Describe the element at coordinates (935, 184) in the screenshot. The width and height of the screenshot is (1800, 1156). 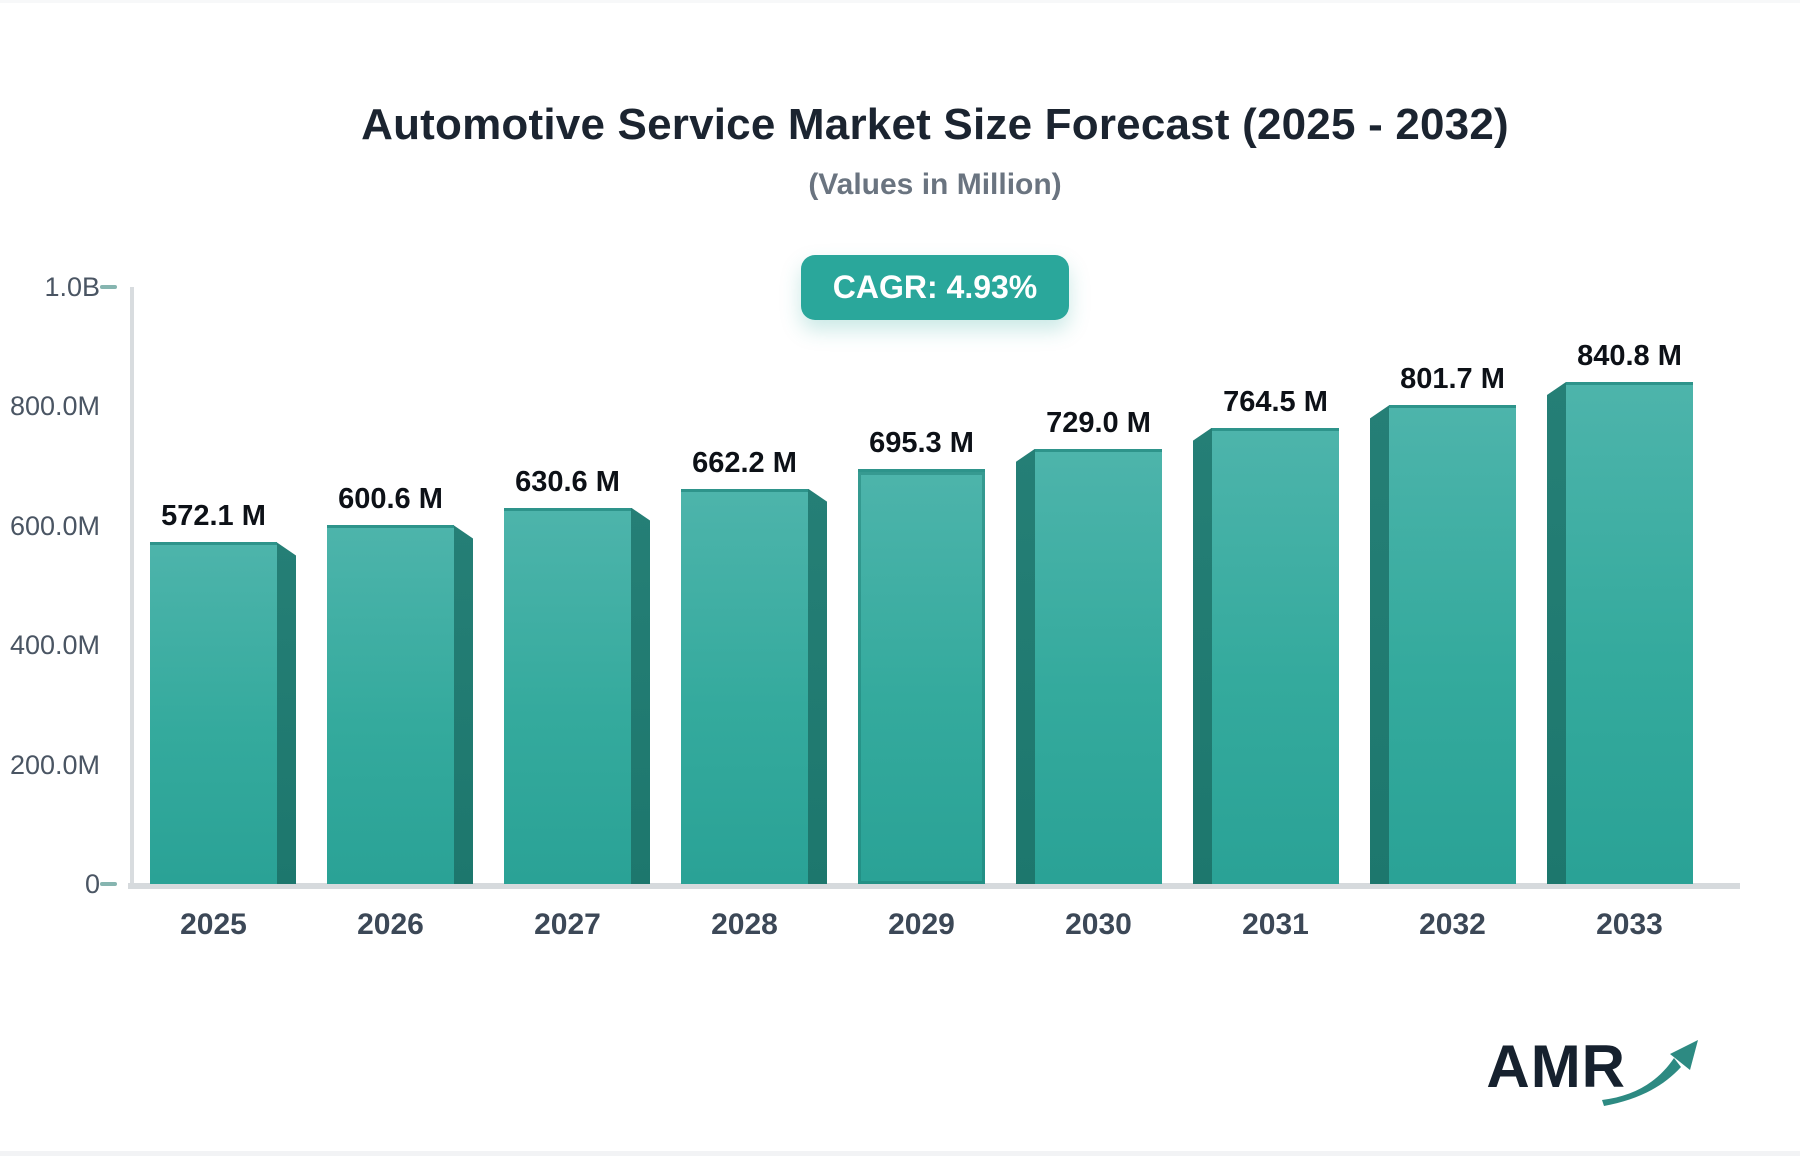
I see `chart-subtitle: (Values in Million)` at that location.